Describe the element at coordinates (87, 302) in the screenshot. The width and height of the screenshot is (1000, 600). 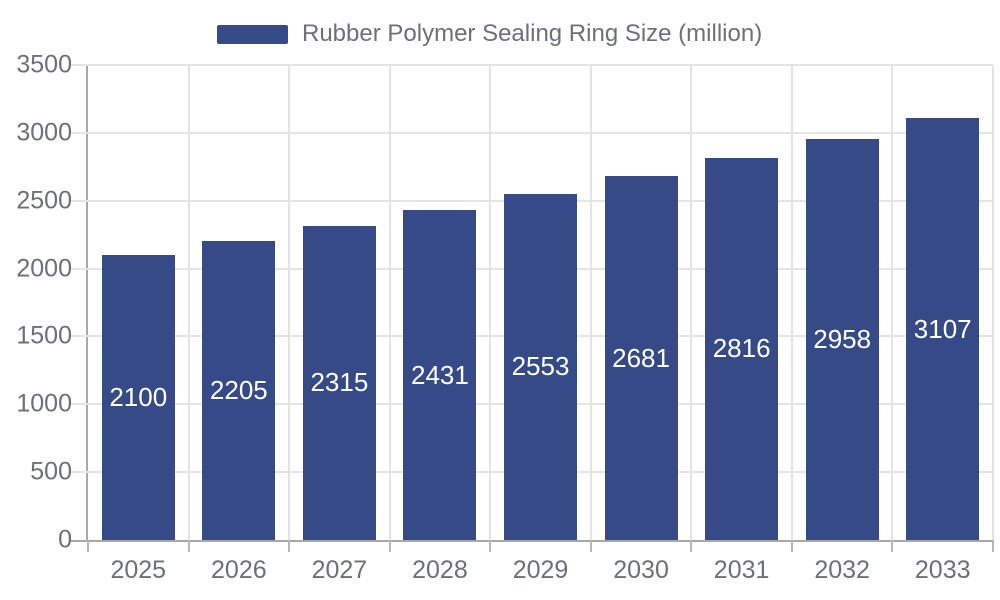
I see `y-axis-line` at that location.